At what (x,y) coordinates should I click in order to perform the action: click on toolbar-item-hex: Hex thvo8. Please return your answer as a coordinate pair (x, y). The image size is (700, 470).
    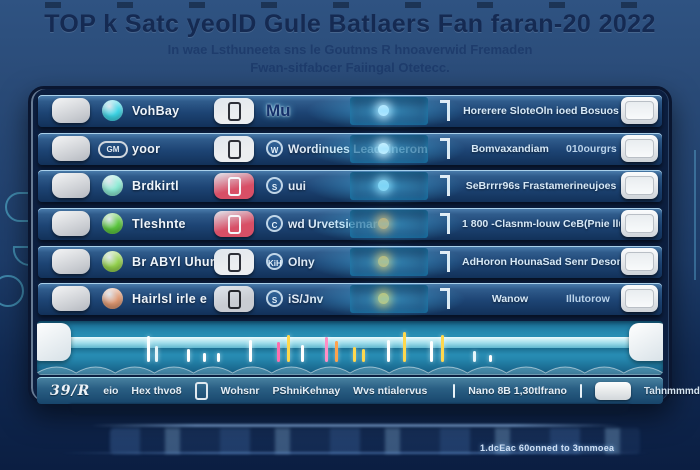
    Looking at the image, I should click on (156, 391).